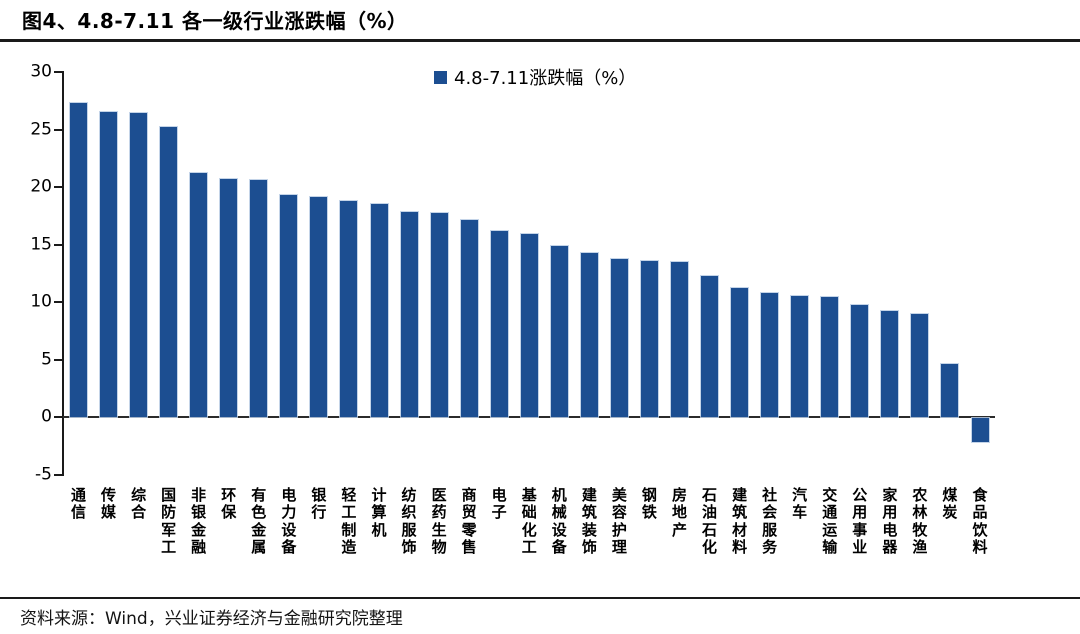 The height and width of the screenshot is (634, 1080). What do you see at coordinates (830, 521) in the screenshot?
I see `x-axis-category-label: 交通运输` at bounding box center [830, 521].